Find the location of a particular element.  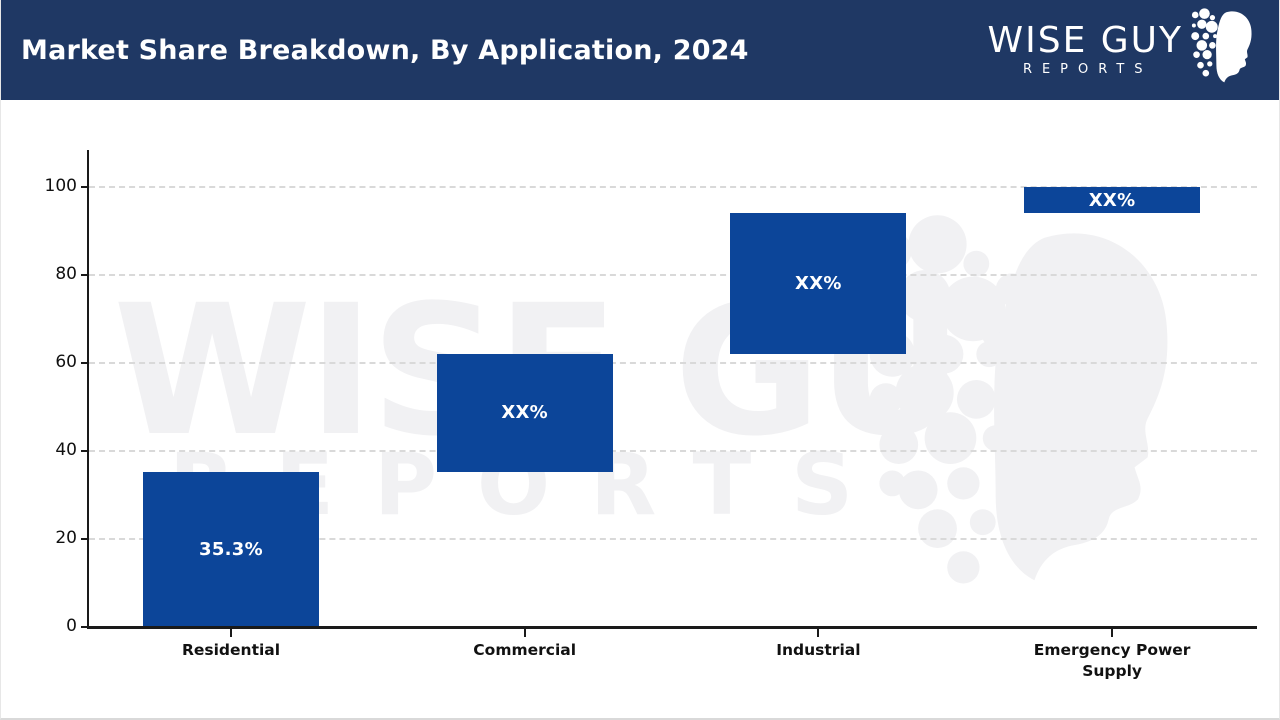

bar-industrial: XX% is located at coordinates (818, 284).